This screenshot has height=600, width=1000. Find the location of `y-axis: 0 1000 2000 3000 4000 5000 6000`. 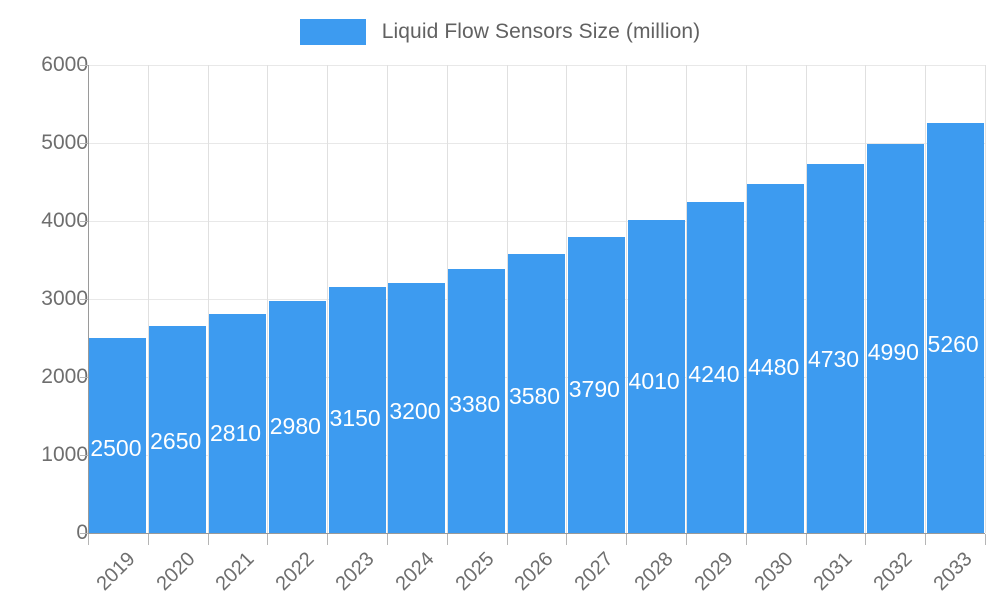

y-axis: 0 1000 2000 3000 4000 5000 6000 is located at coordinates (44, 300).